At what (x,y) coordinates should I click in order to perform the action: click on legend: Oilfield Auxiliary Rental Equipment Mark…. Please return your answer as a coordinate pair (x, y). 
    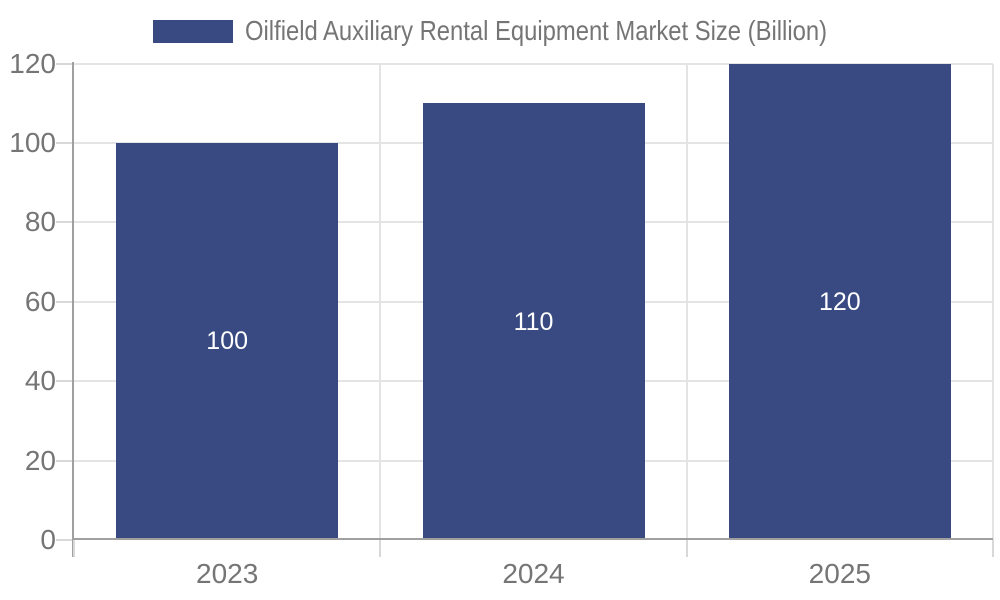
    Looking at the image, I should click on (500, 27).